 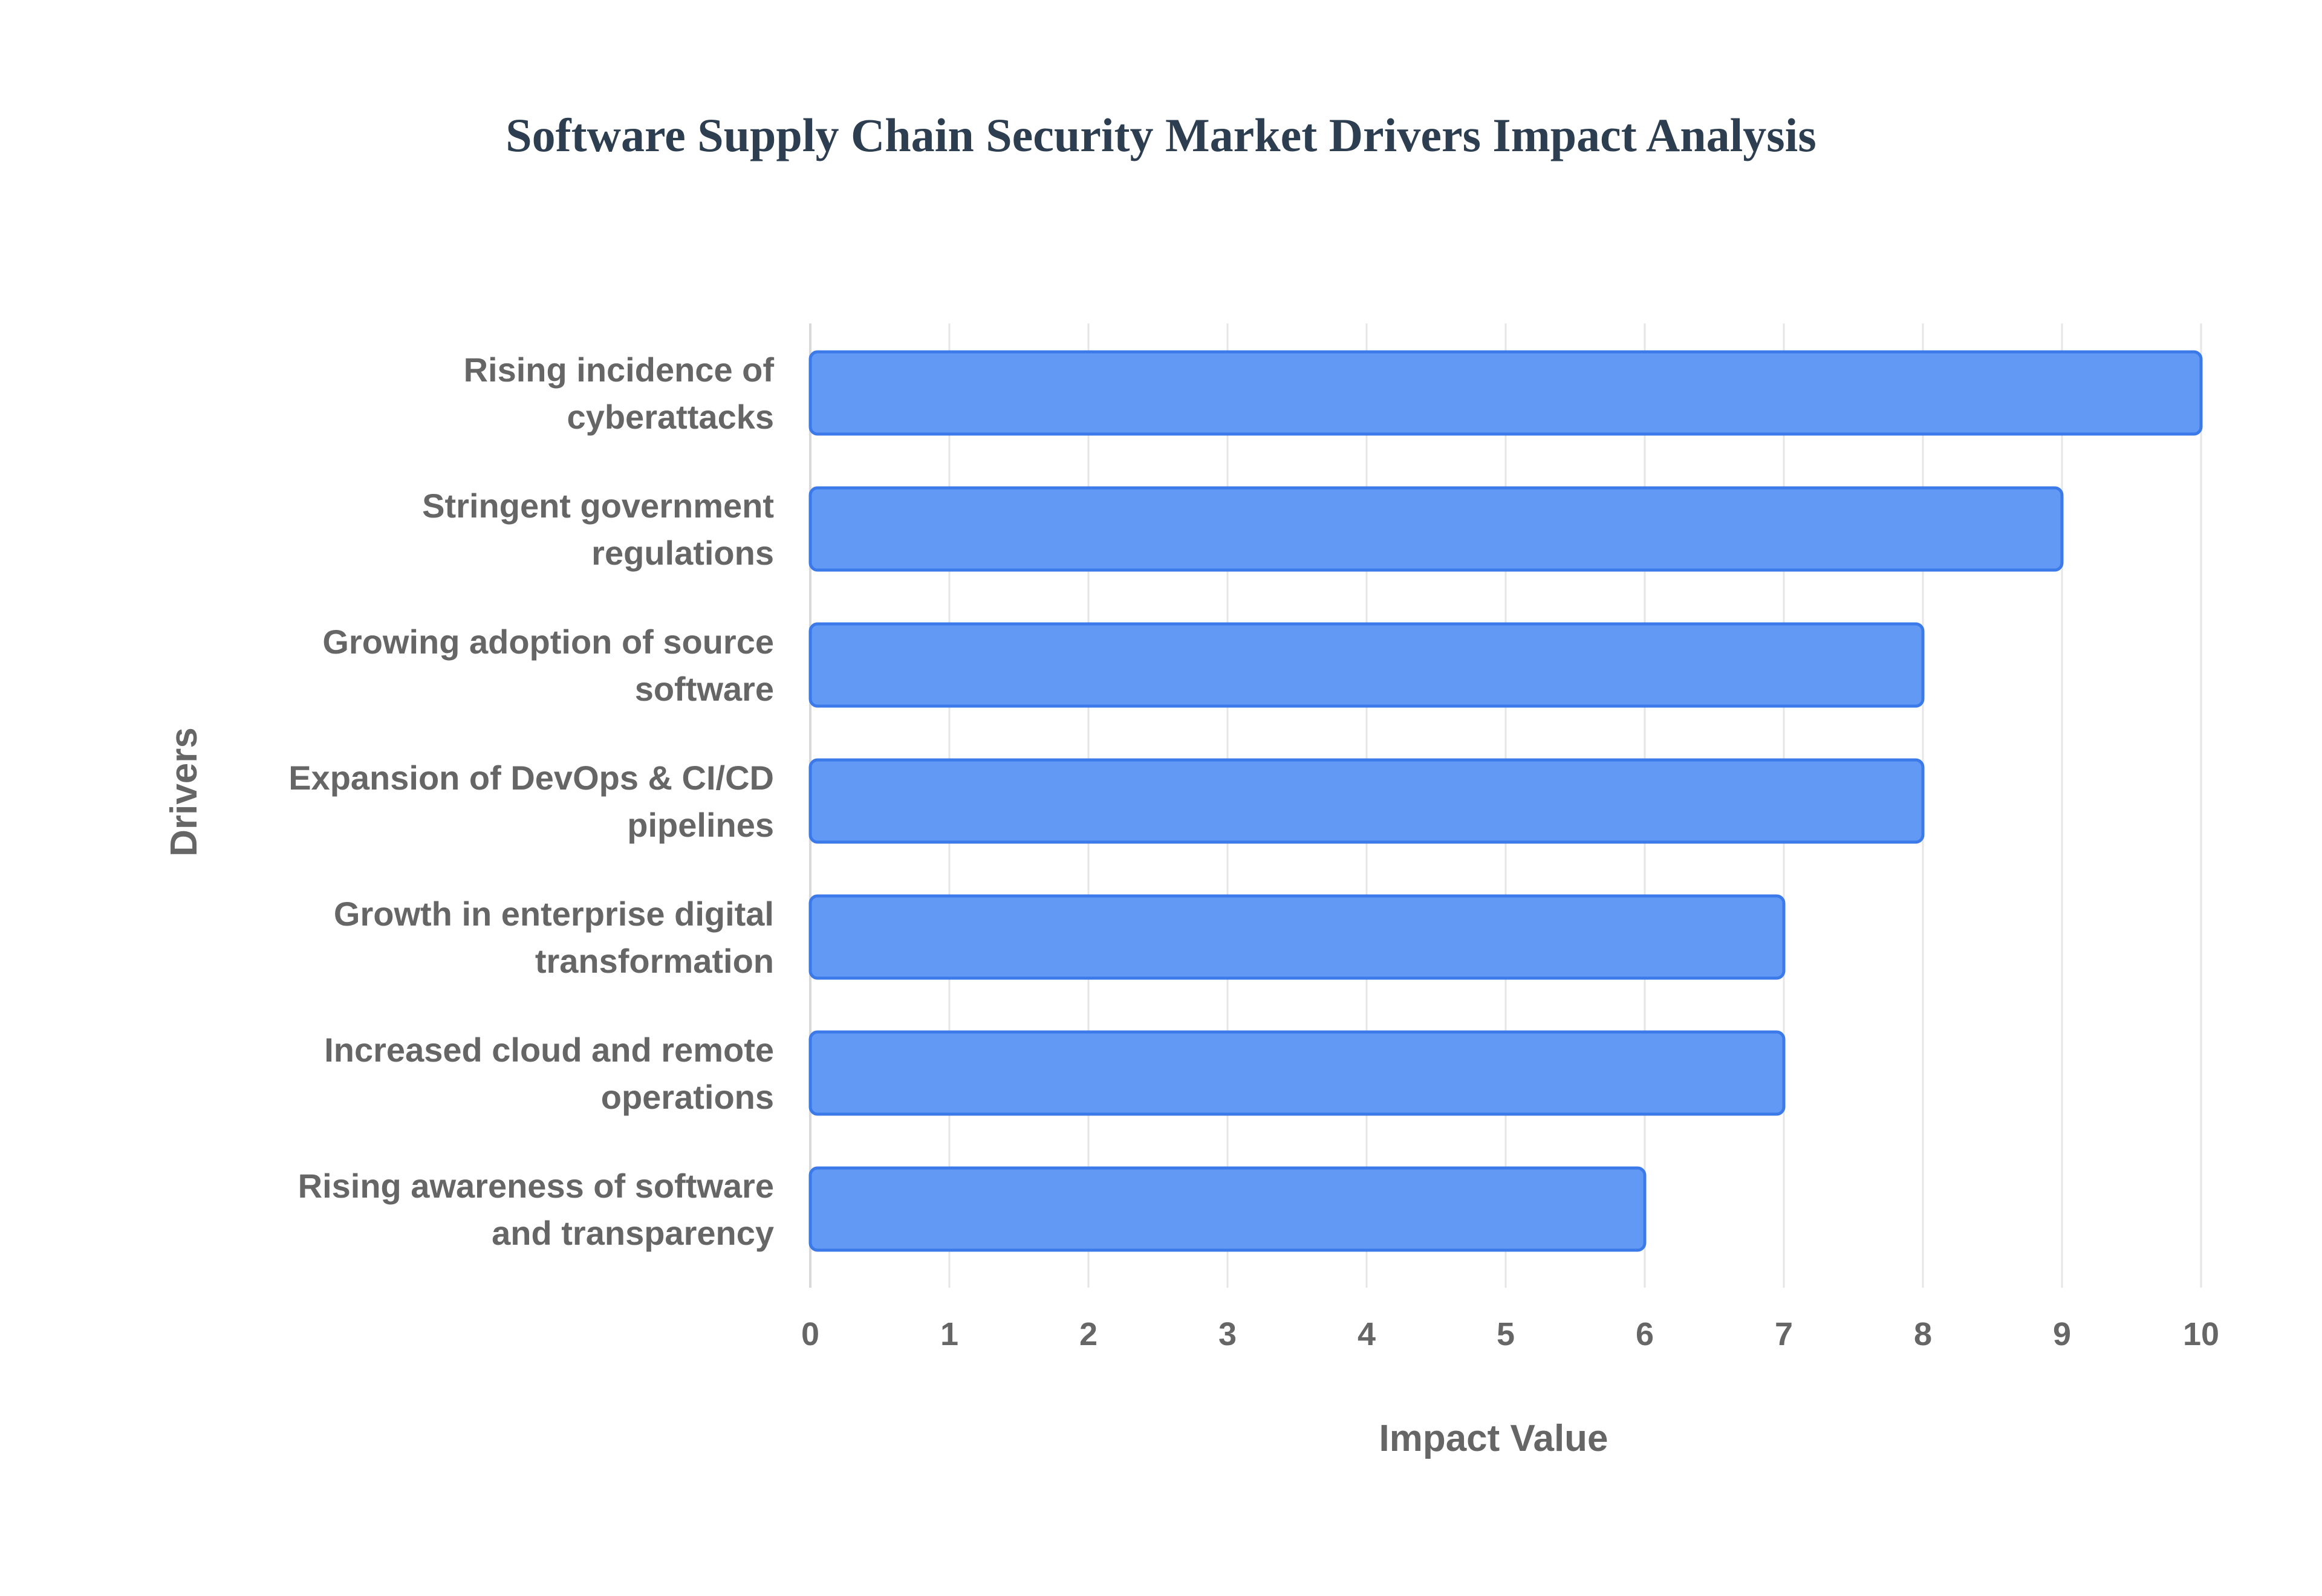 What do you see at coordinates (1494, 1438) in the screenshot?
I see `x-axis-title: Impact Value` at bounding box center [1494, 1438].